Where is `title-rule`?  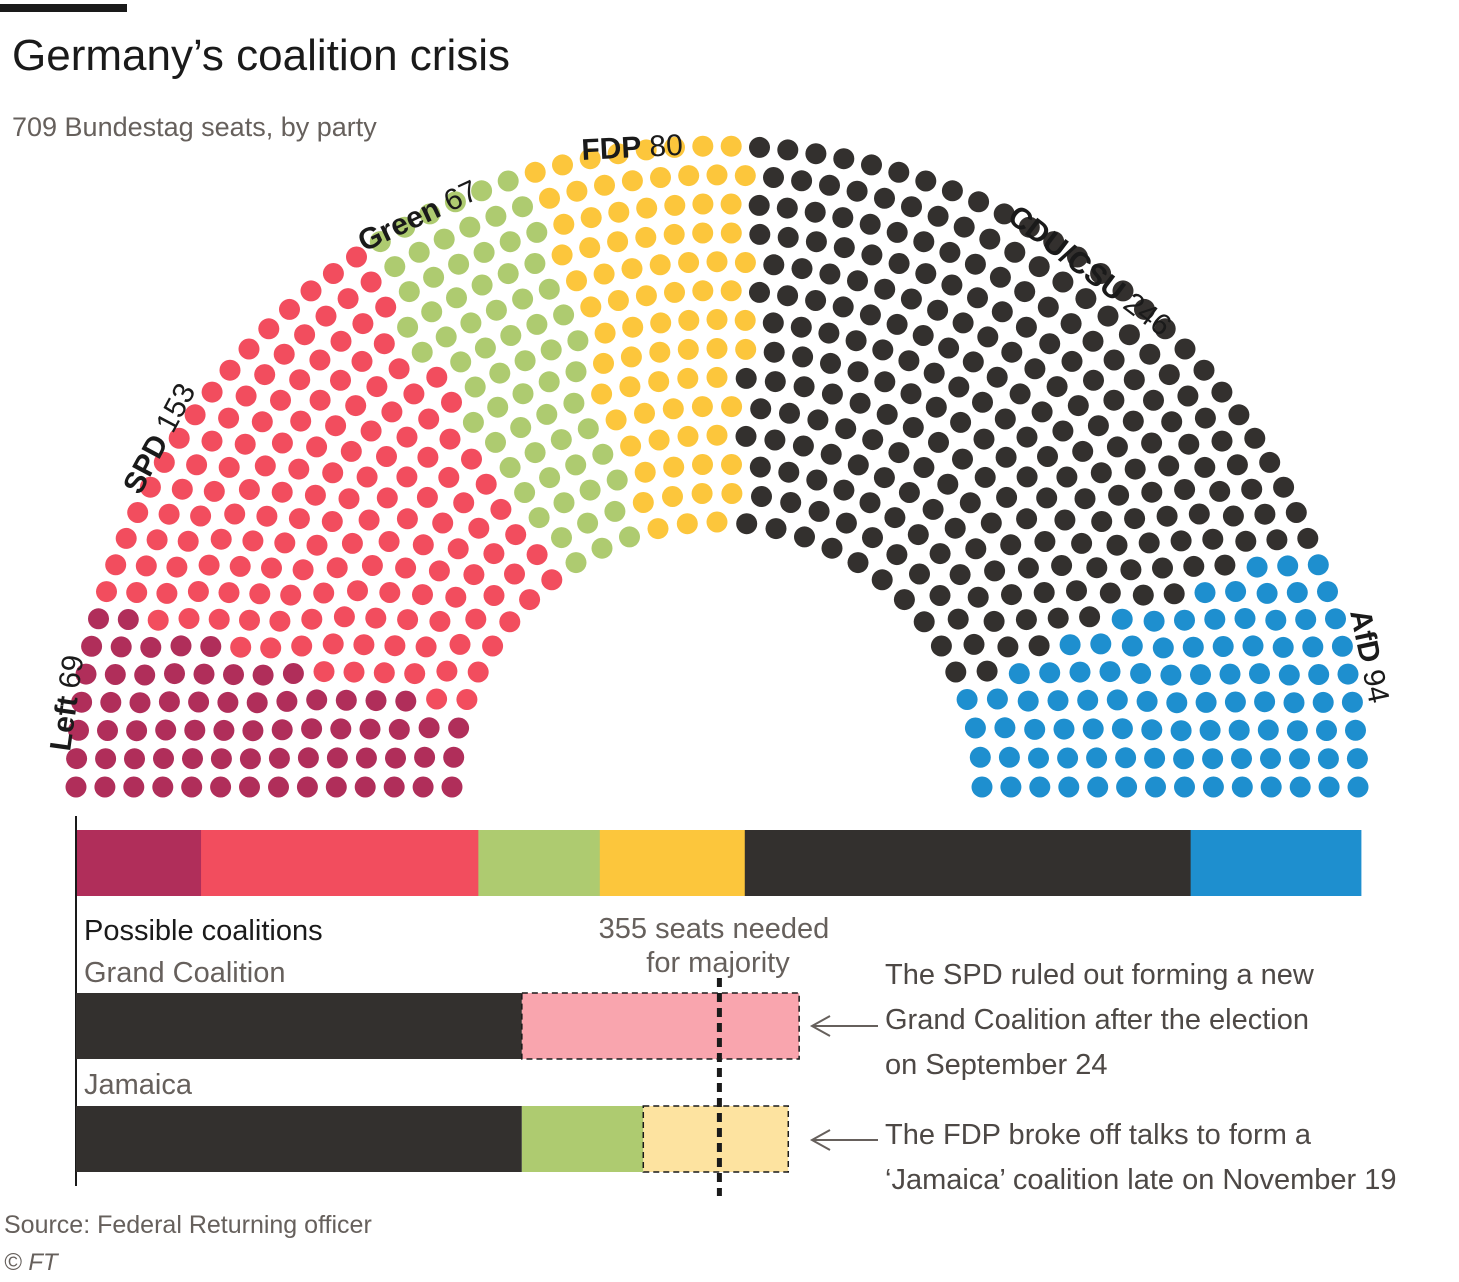
title-rule is located at coordinates (63, 8).